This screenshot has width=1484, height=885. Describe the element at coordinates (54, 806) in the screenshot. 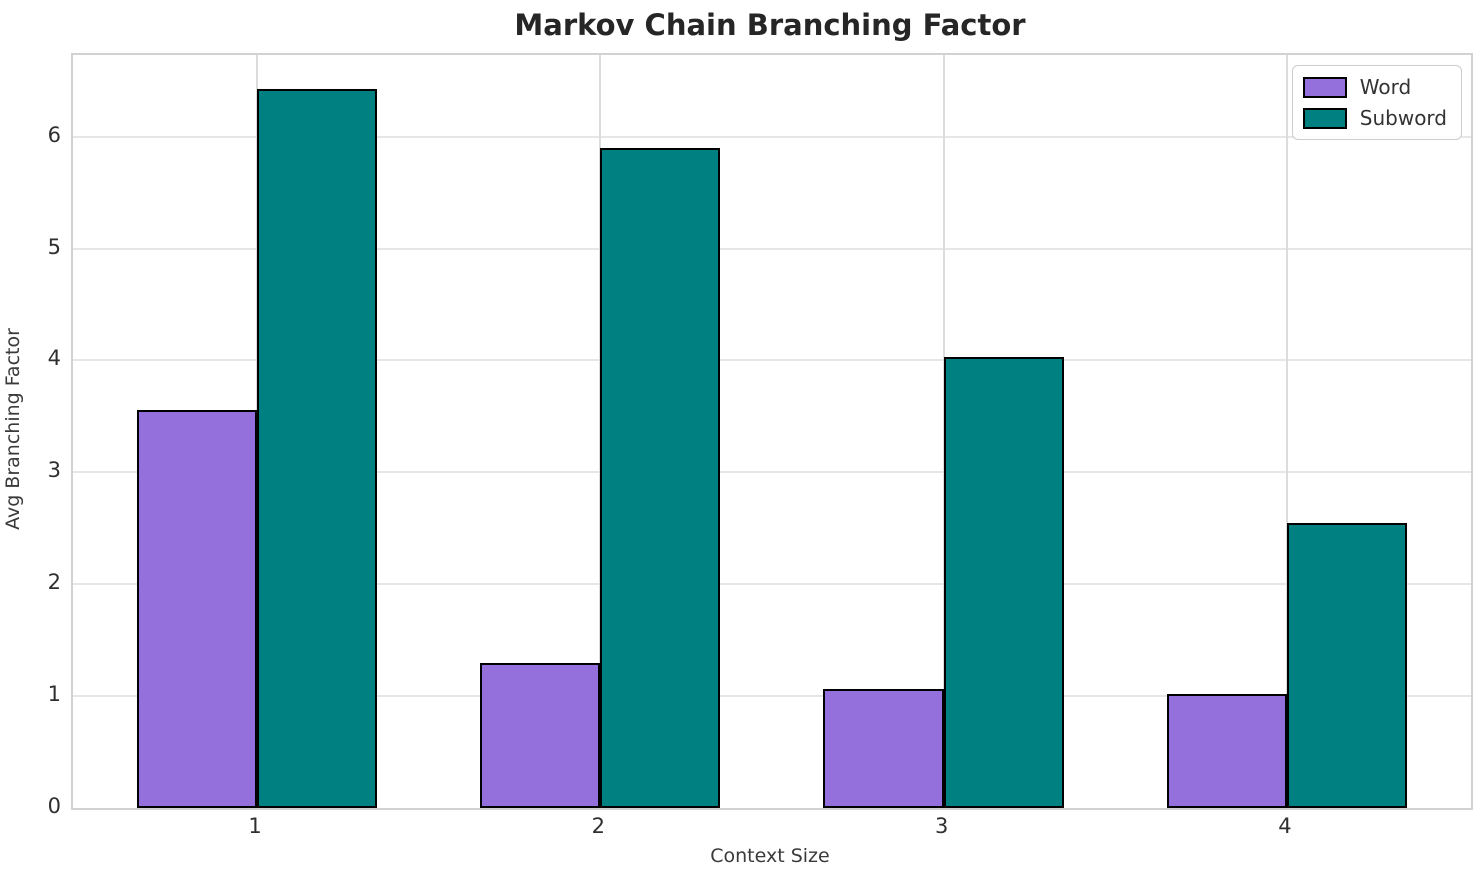

I see `y-tick-label-0: 0` at that location.